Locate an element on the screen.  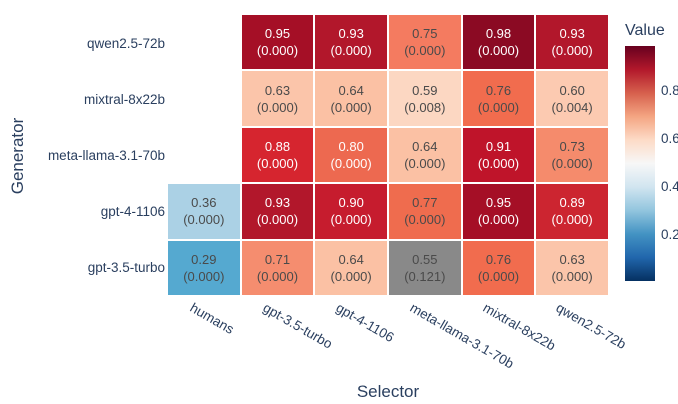
colorbar-tick-label: 0.2 is located at coordinates (669, 235).